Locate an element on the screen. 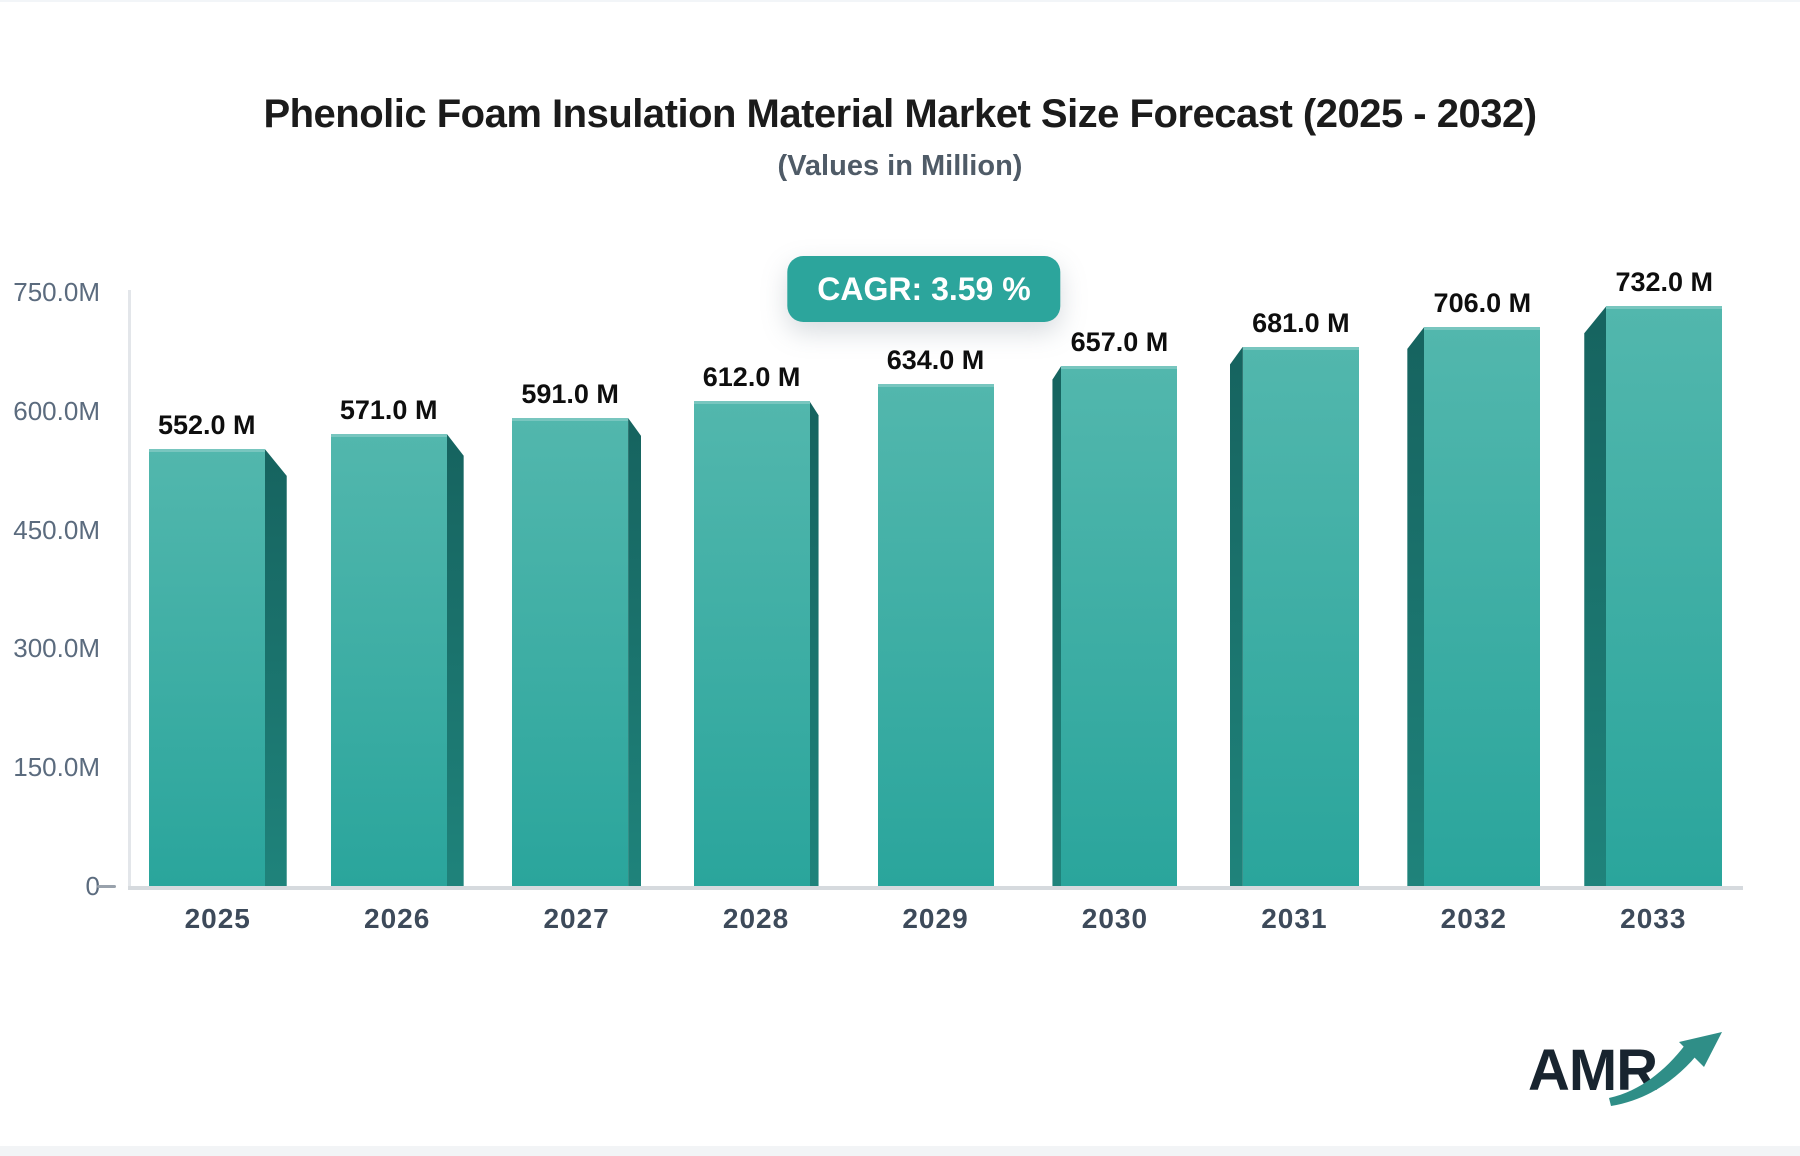 The image size is (1800, 1156). bar-2028 is located at coordinates (756, 643).